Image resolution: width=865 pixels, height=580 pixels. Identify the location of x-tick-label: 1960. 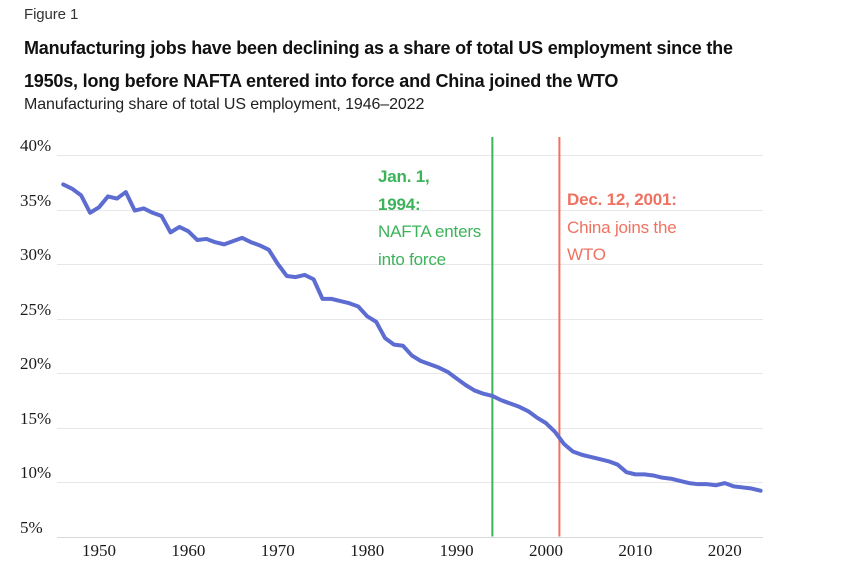
(188, 550).